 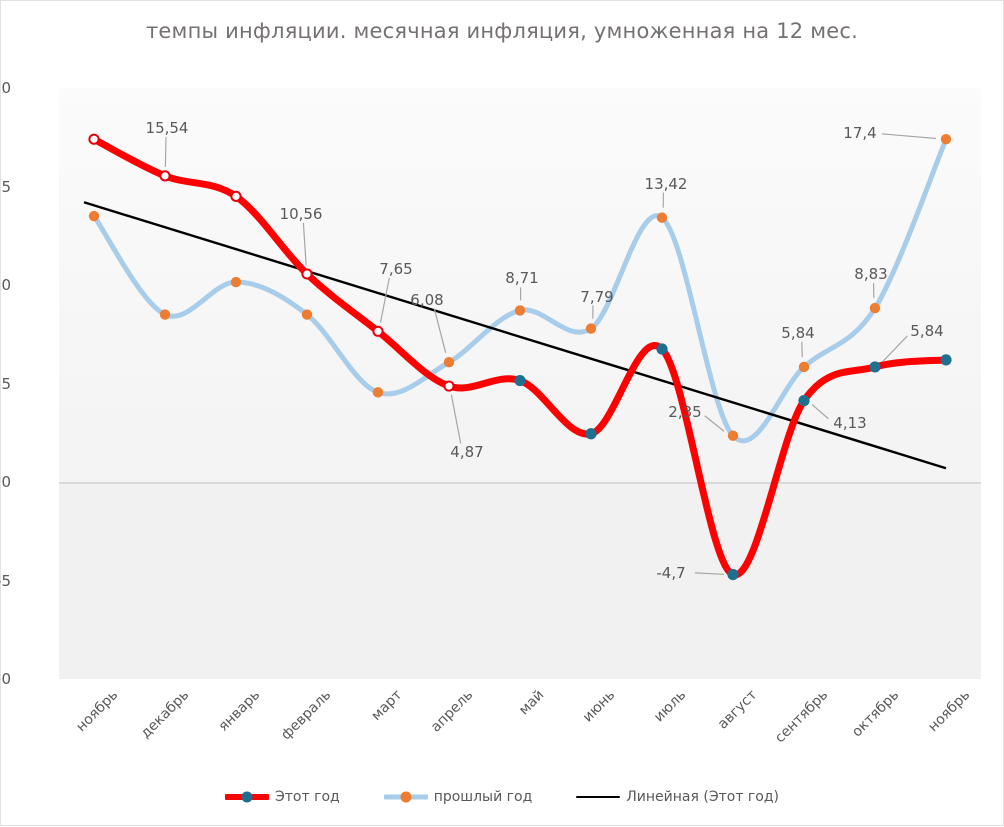 I want to click on y-axis-tick: 10, so click(x=5, y=285).